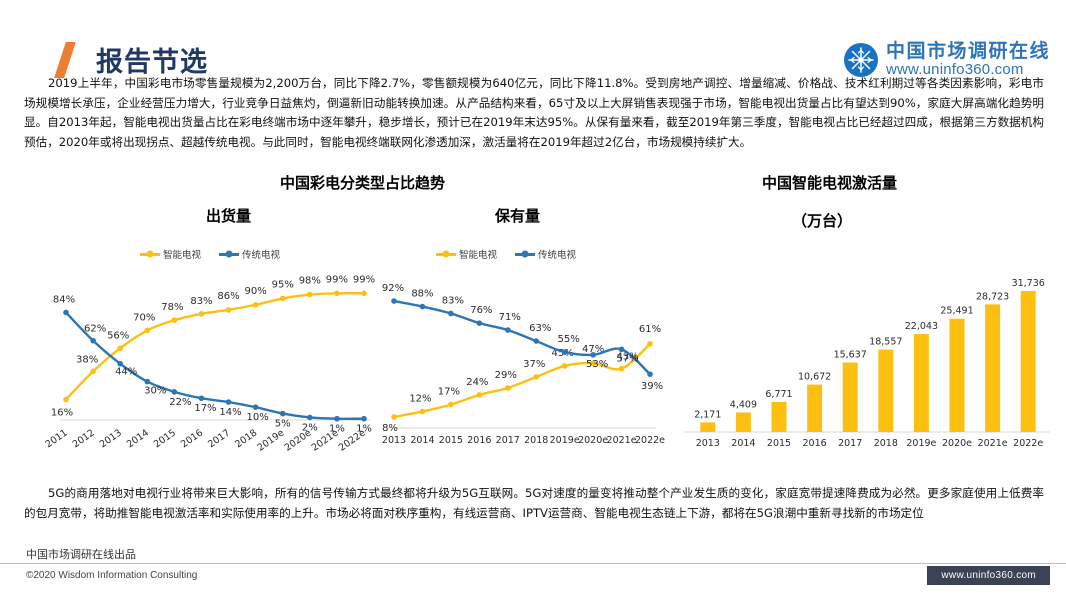 The image size is (1066, 600). I want to click on bar-value-label: 6,771, so click(778, 394).